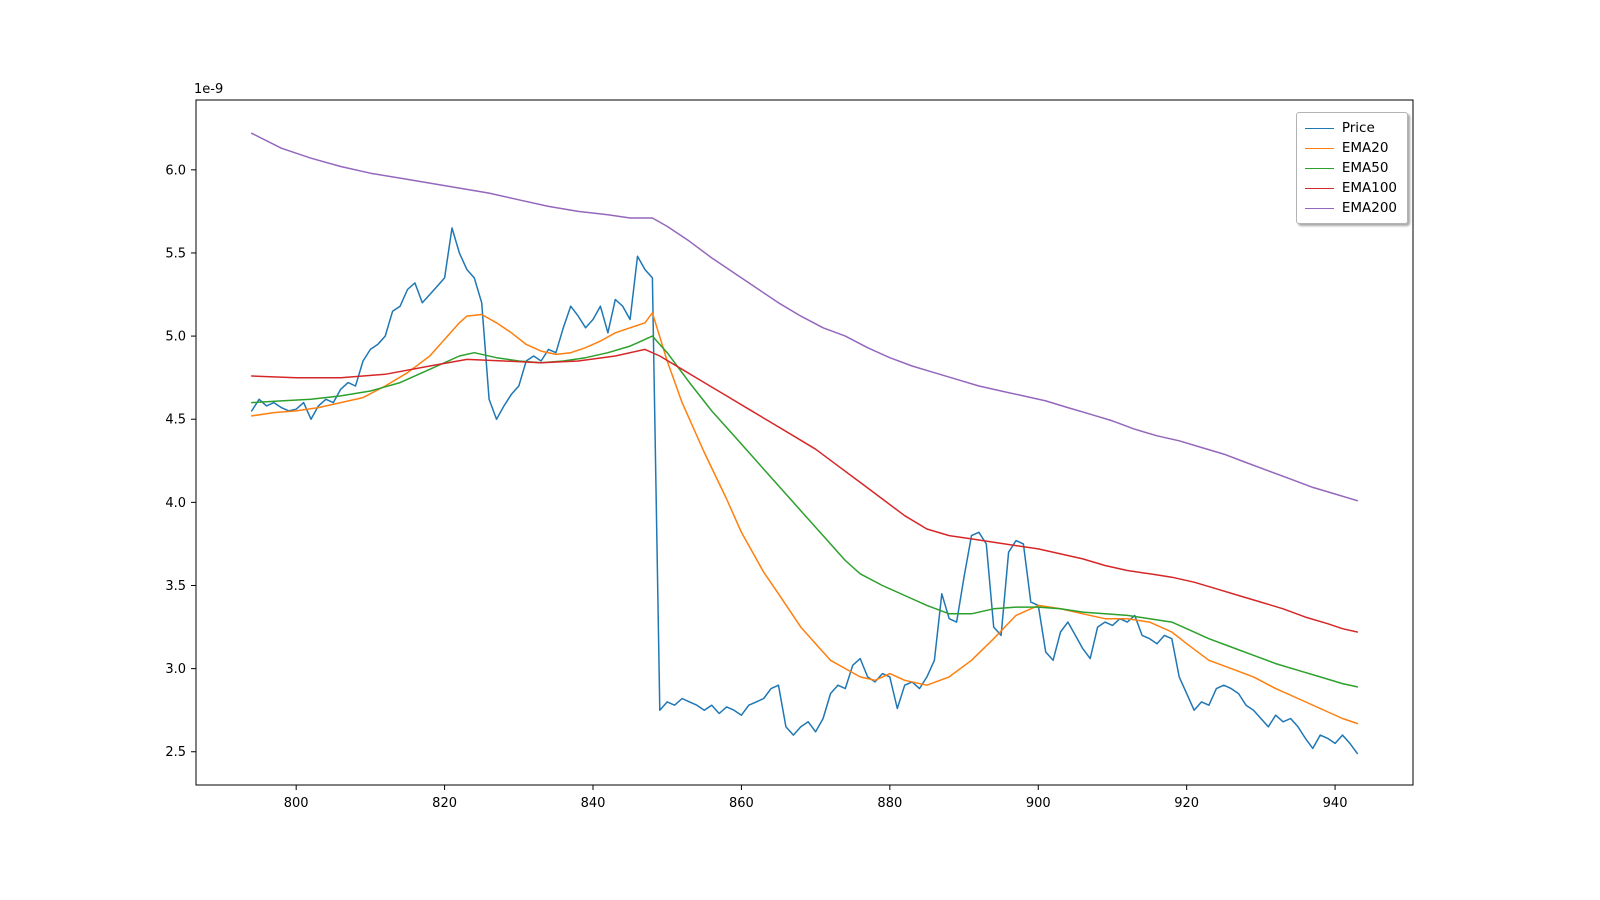 This screenshot has height=900, width=1600. I want to click on y-tick-label: 4.0, so click(175, 503).